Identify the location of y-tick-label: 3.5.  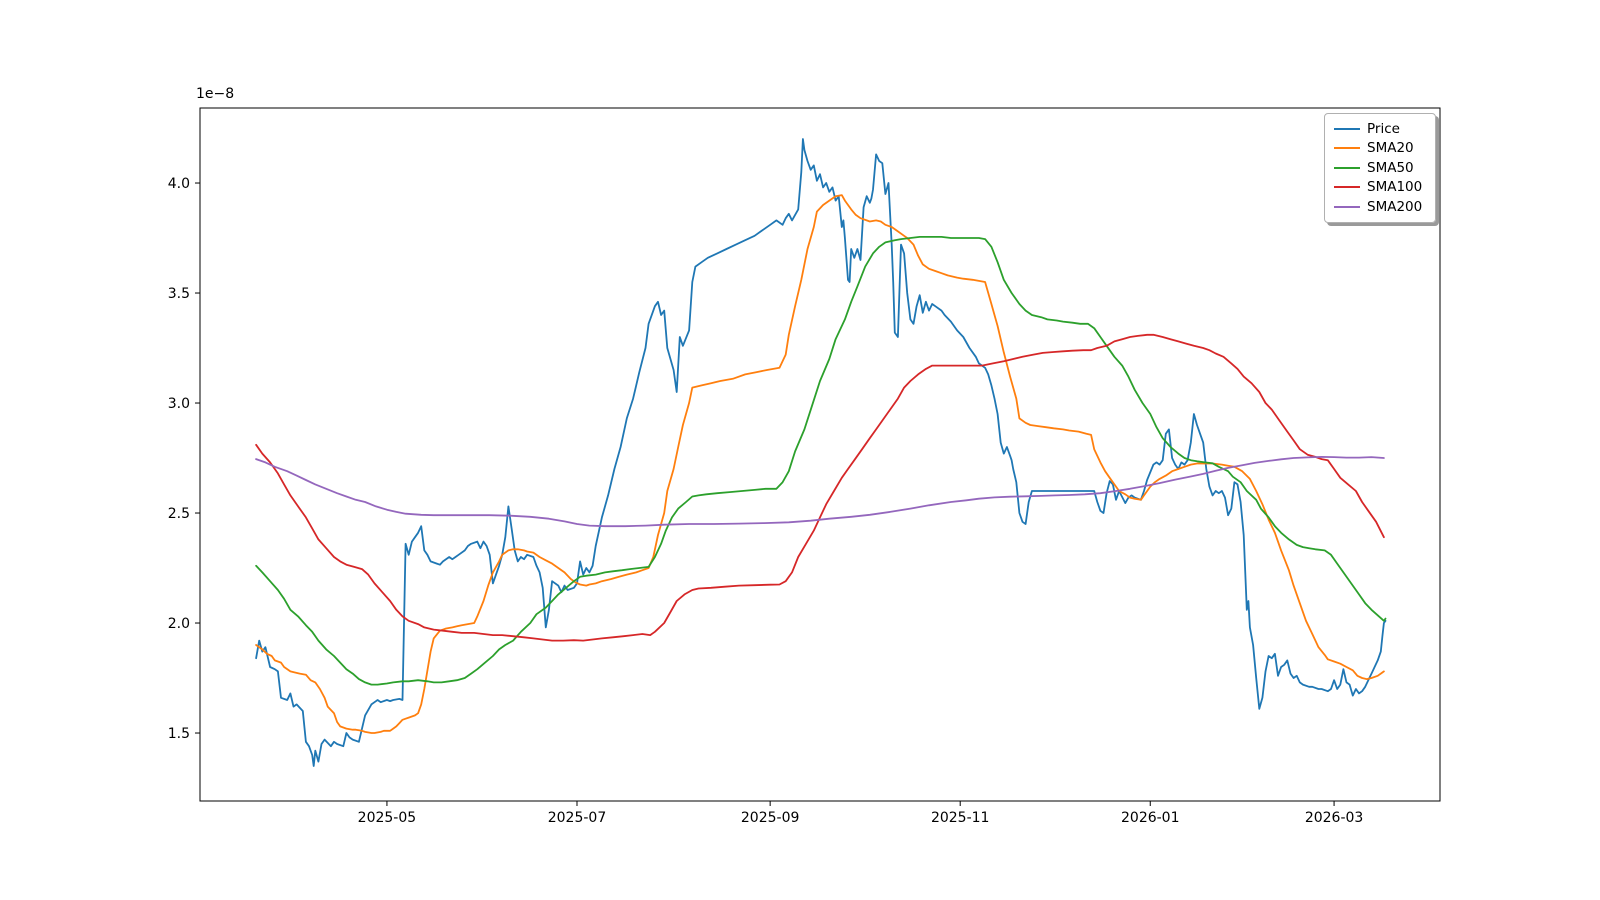
(179, 294).